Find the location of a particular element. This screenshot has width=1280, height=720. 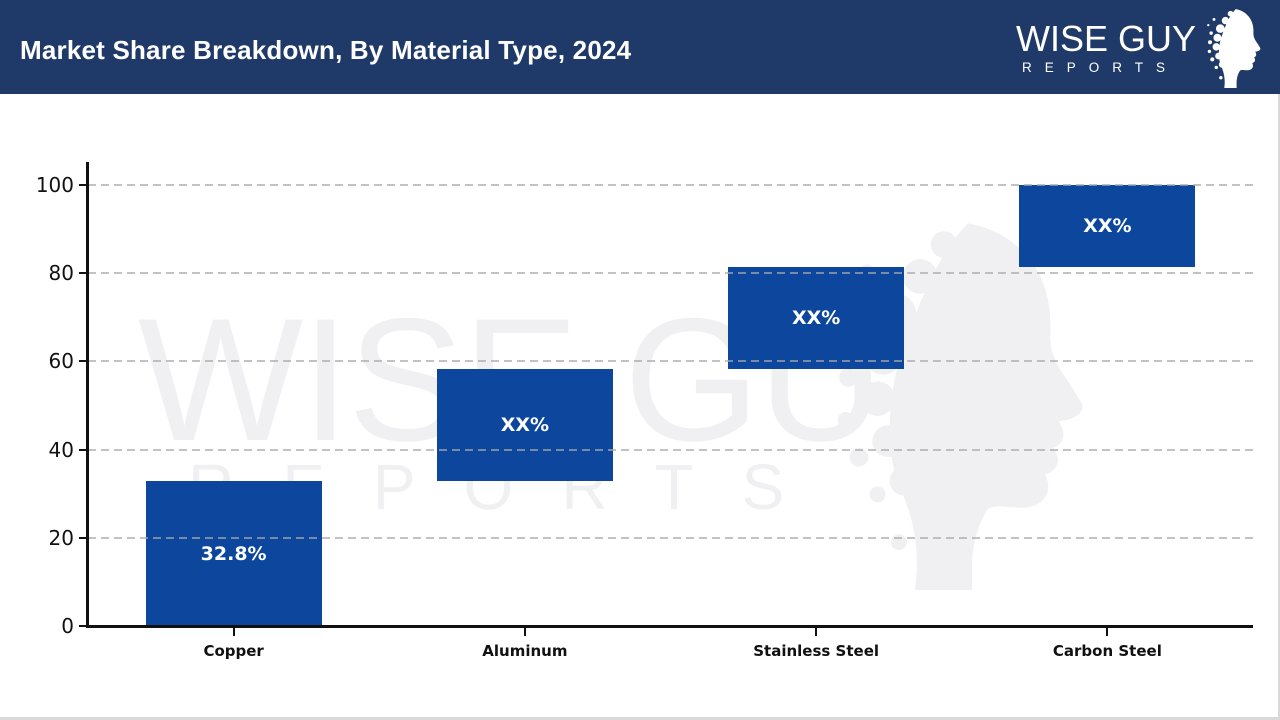

y-tick-label: 40 is located at coordinates (61, 449).